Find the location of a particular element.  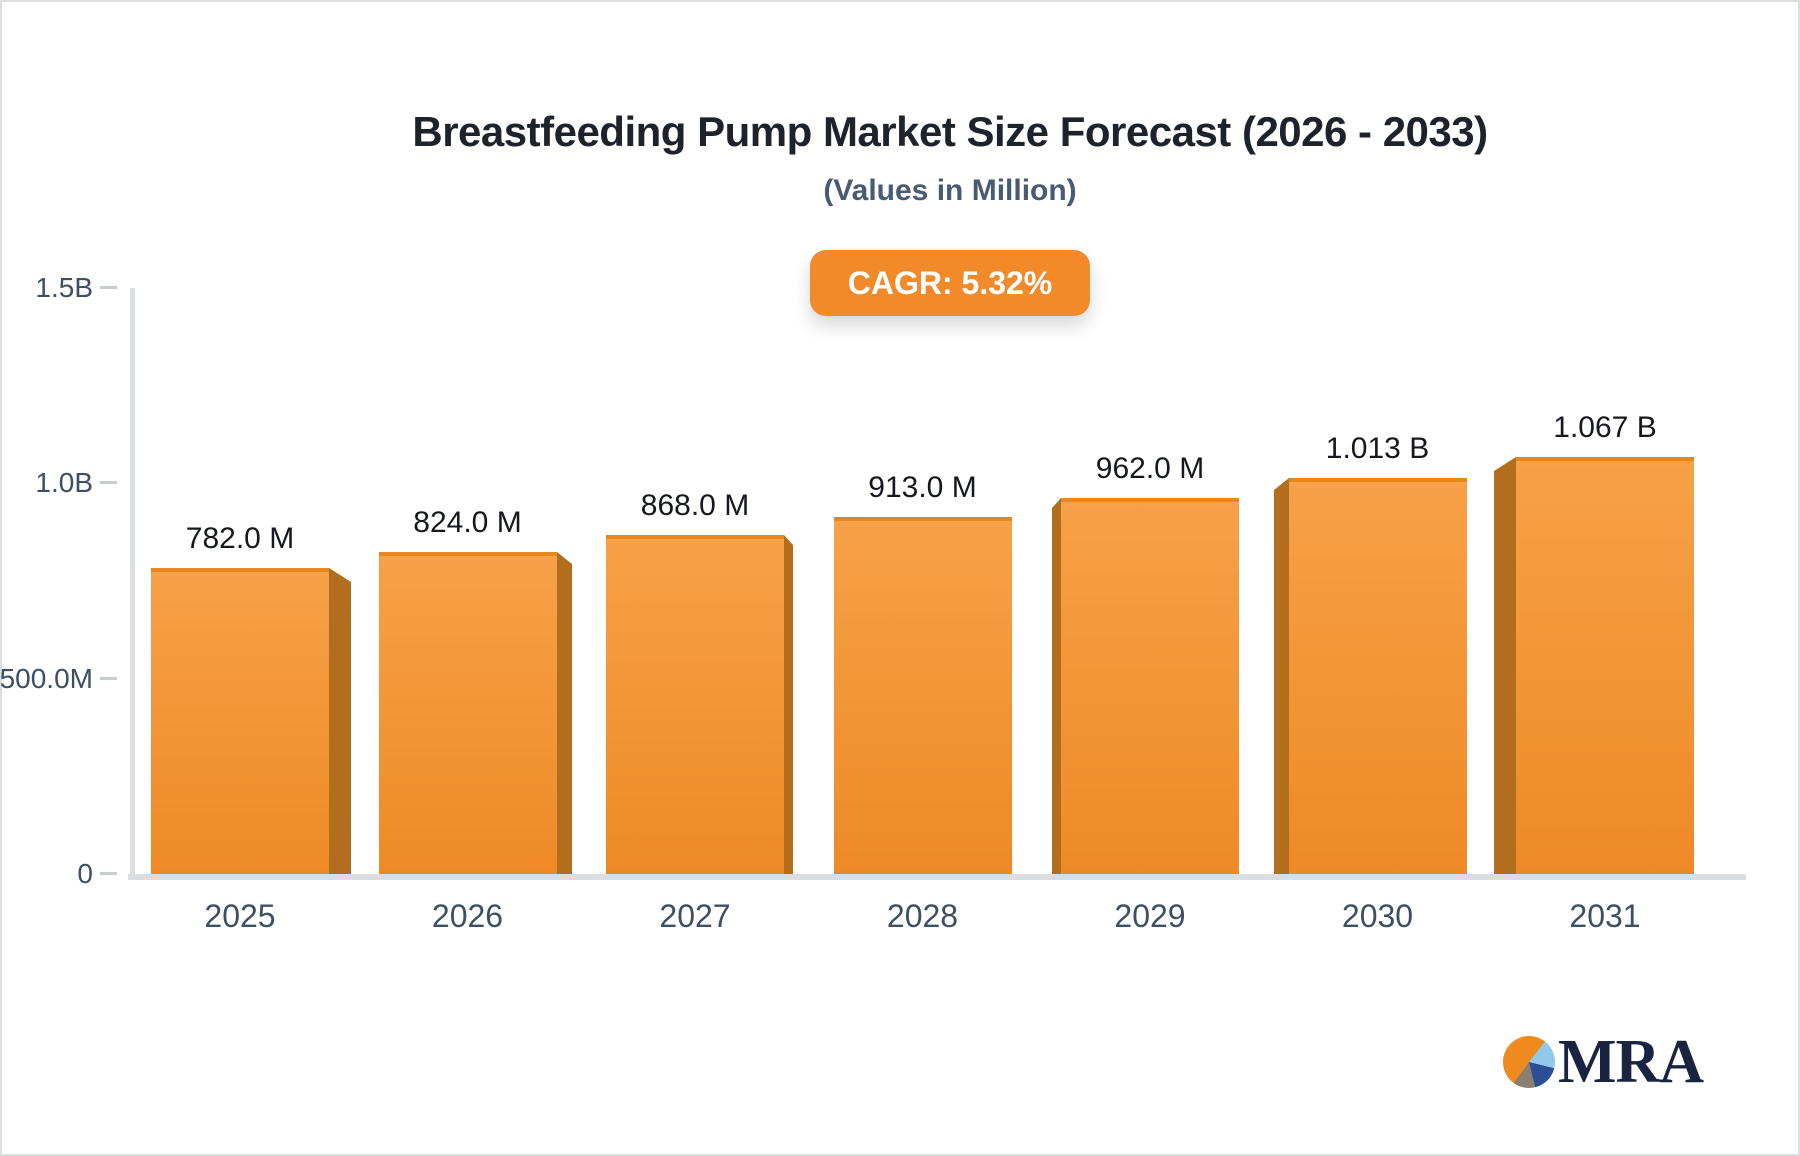

brand-logo: MRA is located at coordinates (1603, 1062).